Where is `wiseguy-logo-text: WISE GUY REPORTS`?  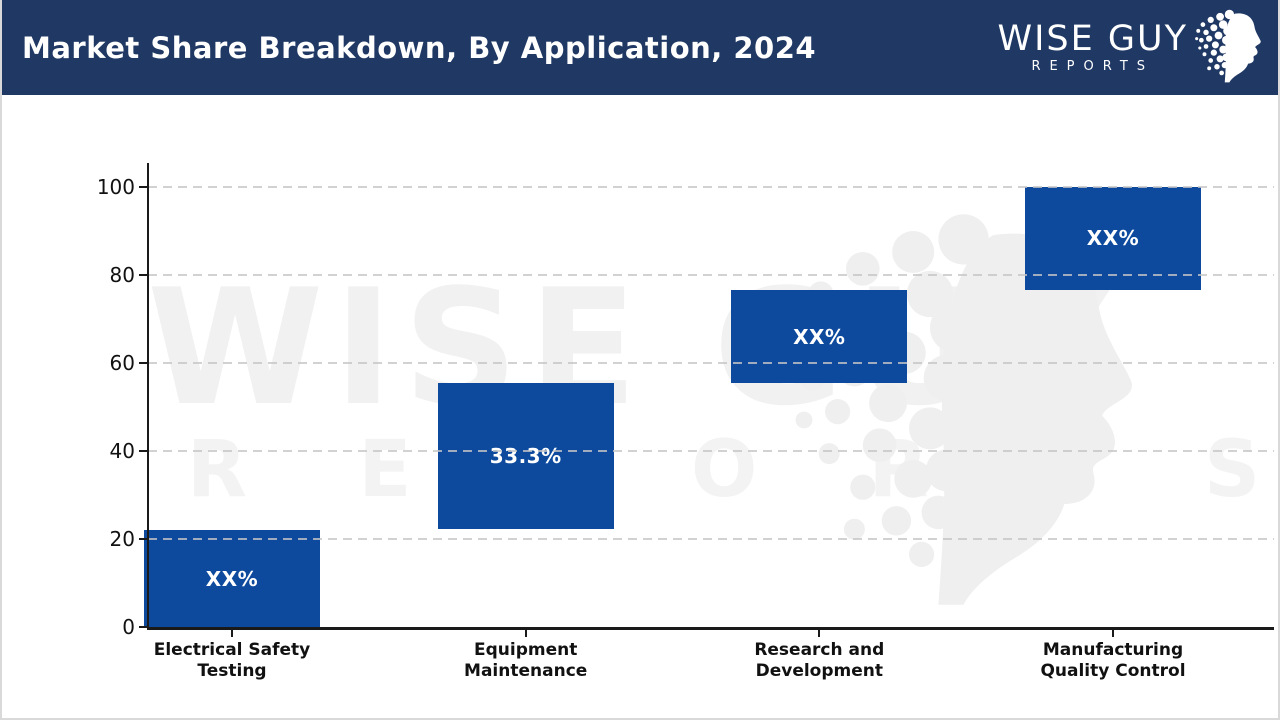 wiseguy-logo-text: WISE GUY REPORTS is located at coordinates (1092, 47).